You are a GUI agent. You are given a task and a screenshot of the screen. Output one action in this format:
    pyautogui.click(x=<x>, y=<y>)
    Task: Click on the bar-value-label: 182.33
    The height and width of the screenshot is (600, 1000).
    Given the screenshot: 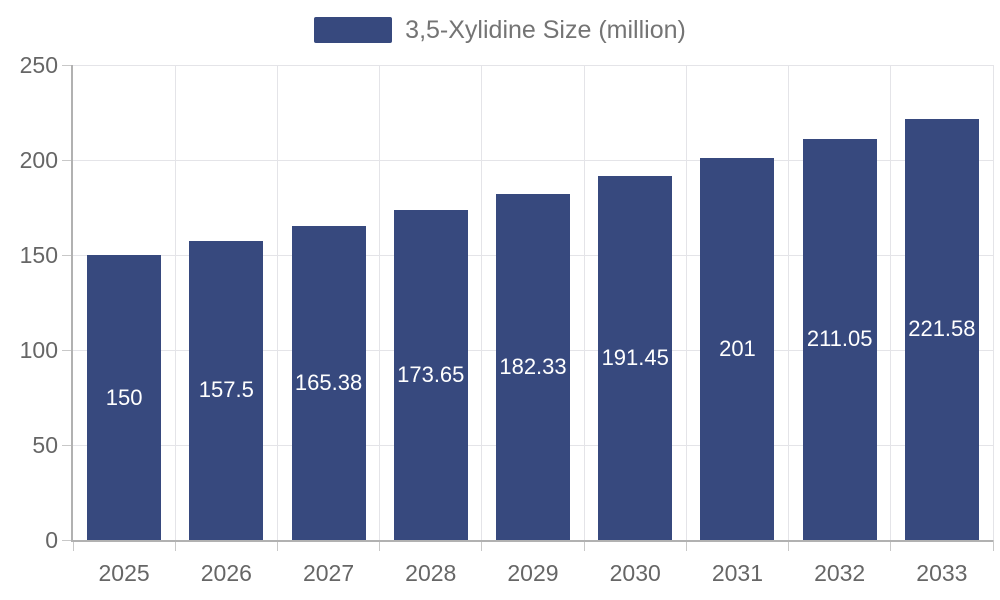 What is the action you would take?
    pyautogui.click(x=533, y=366)
    